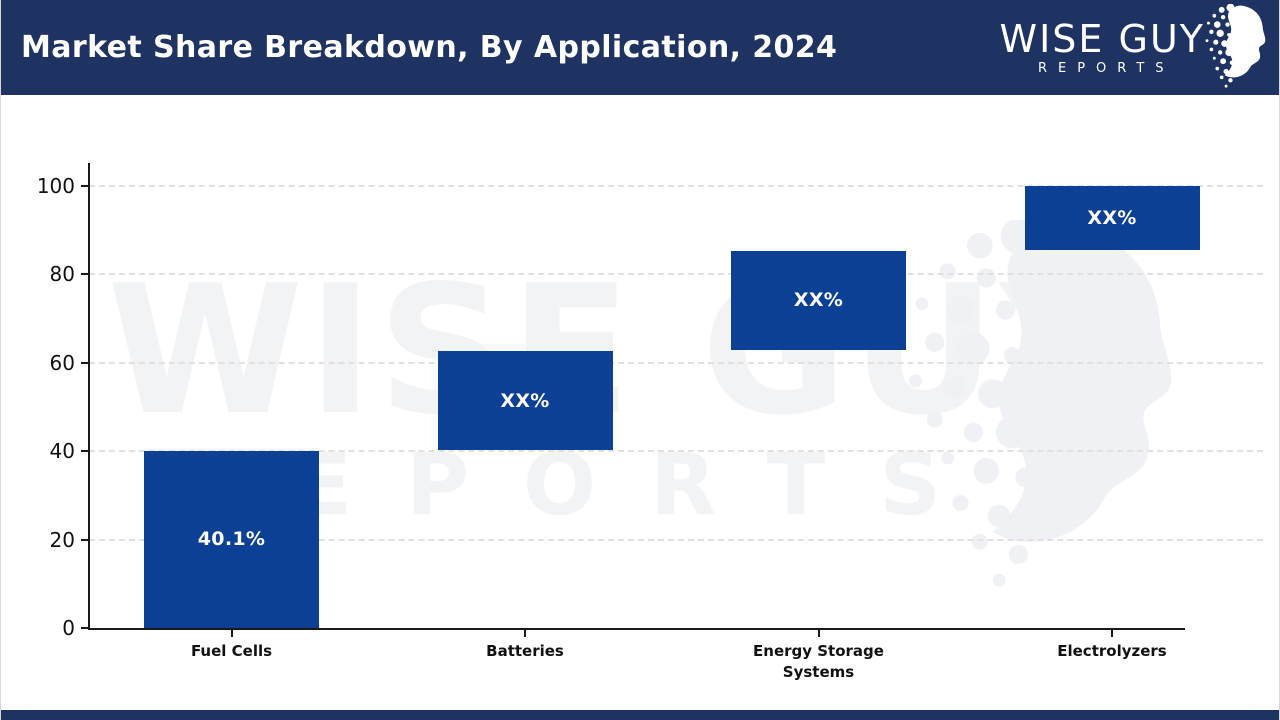 The image size is (1280, 720). What do you see at coordinates (62, 451) in the screenshot?
I see `y-tick-label-40: 40` at bounding box center [62, 451].